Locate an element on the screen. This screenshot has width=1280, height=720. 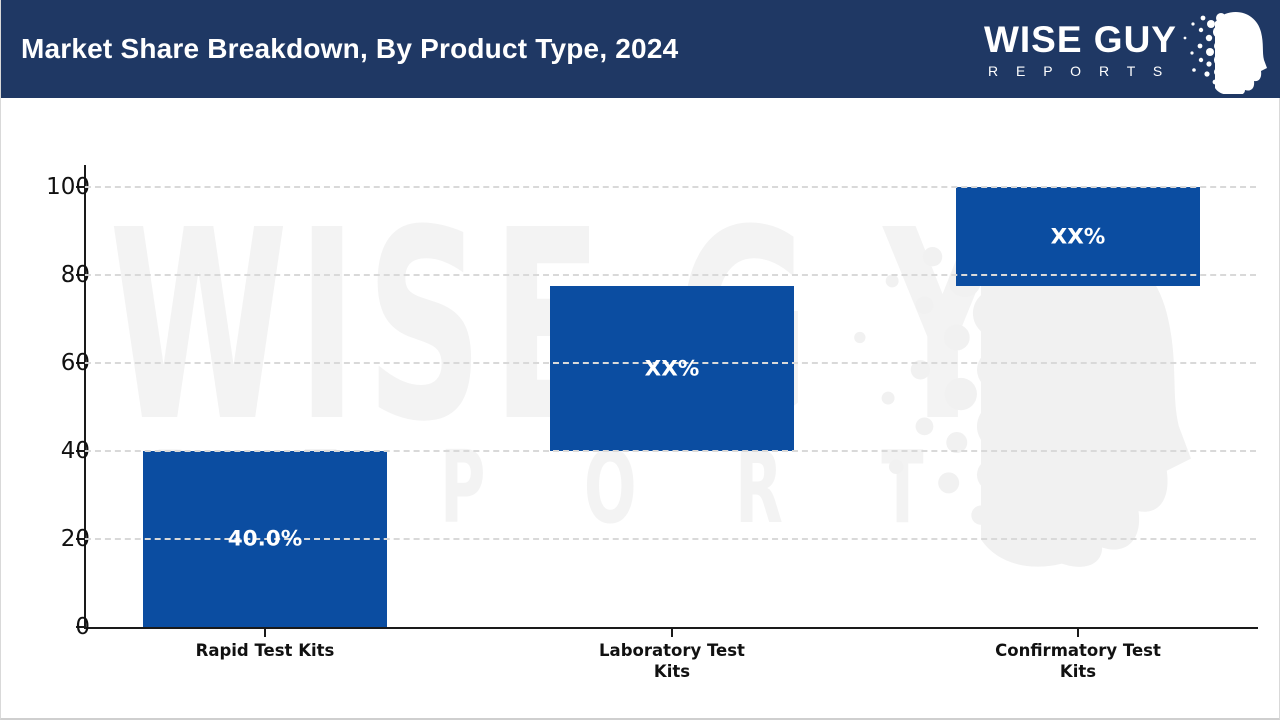
y-tick-label-0: 0 is located at coordinates (82, 627).